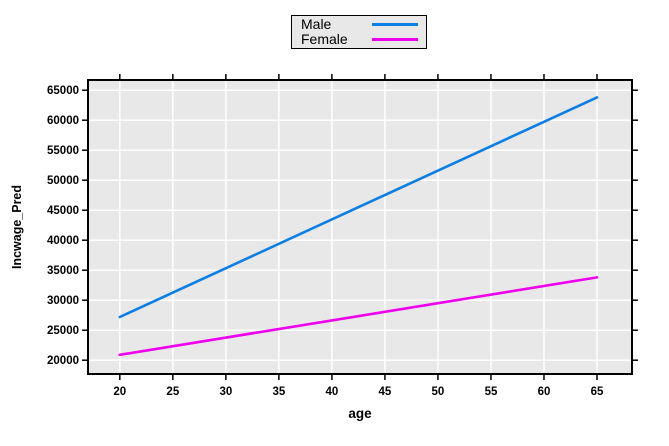 This screenshot has width=669, height=446. I want to click on y-tick-label: 45000, so click(63, 211).